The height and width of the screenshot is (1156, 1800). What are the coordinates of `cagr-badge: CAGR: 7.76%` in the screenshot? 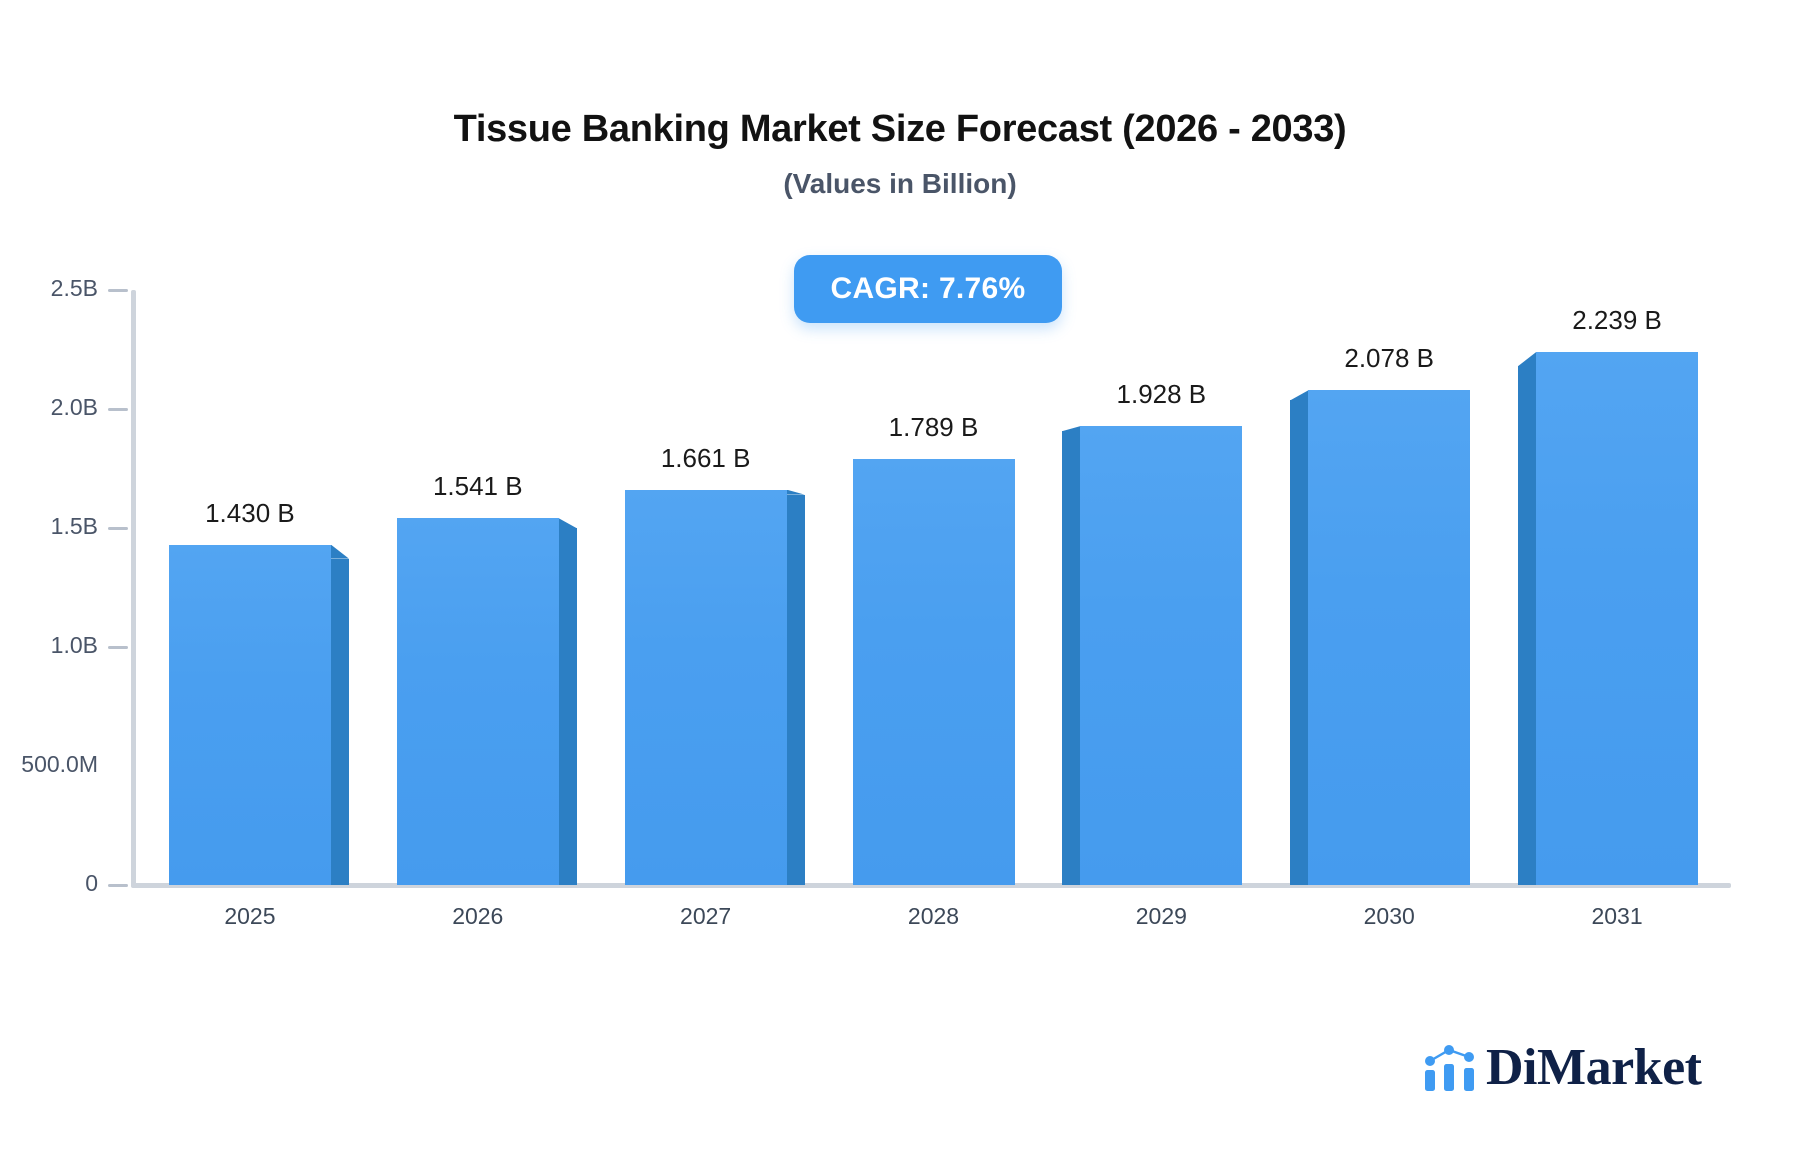 It's located at (928, 289).